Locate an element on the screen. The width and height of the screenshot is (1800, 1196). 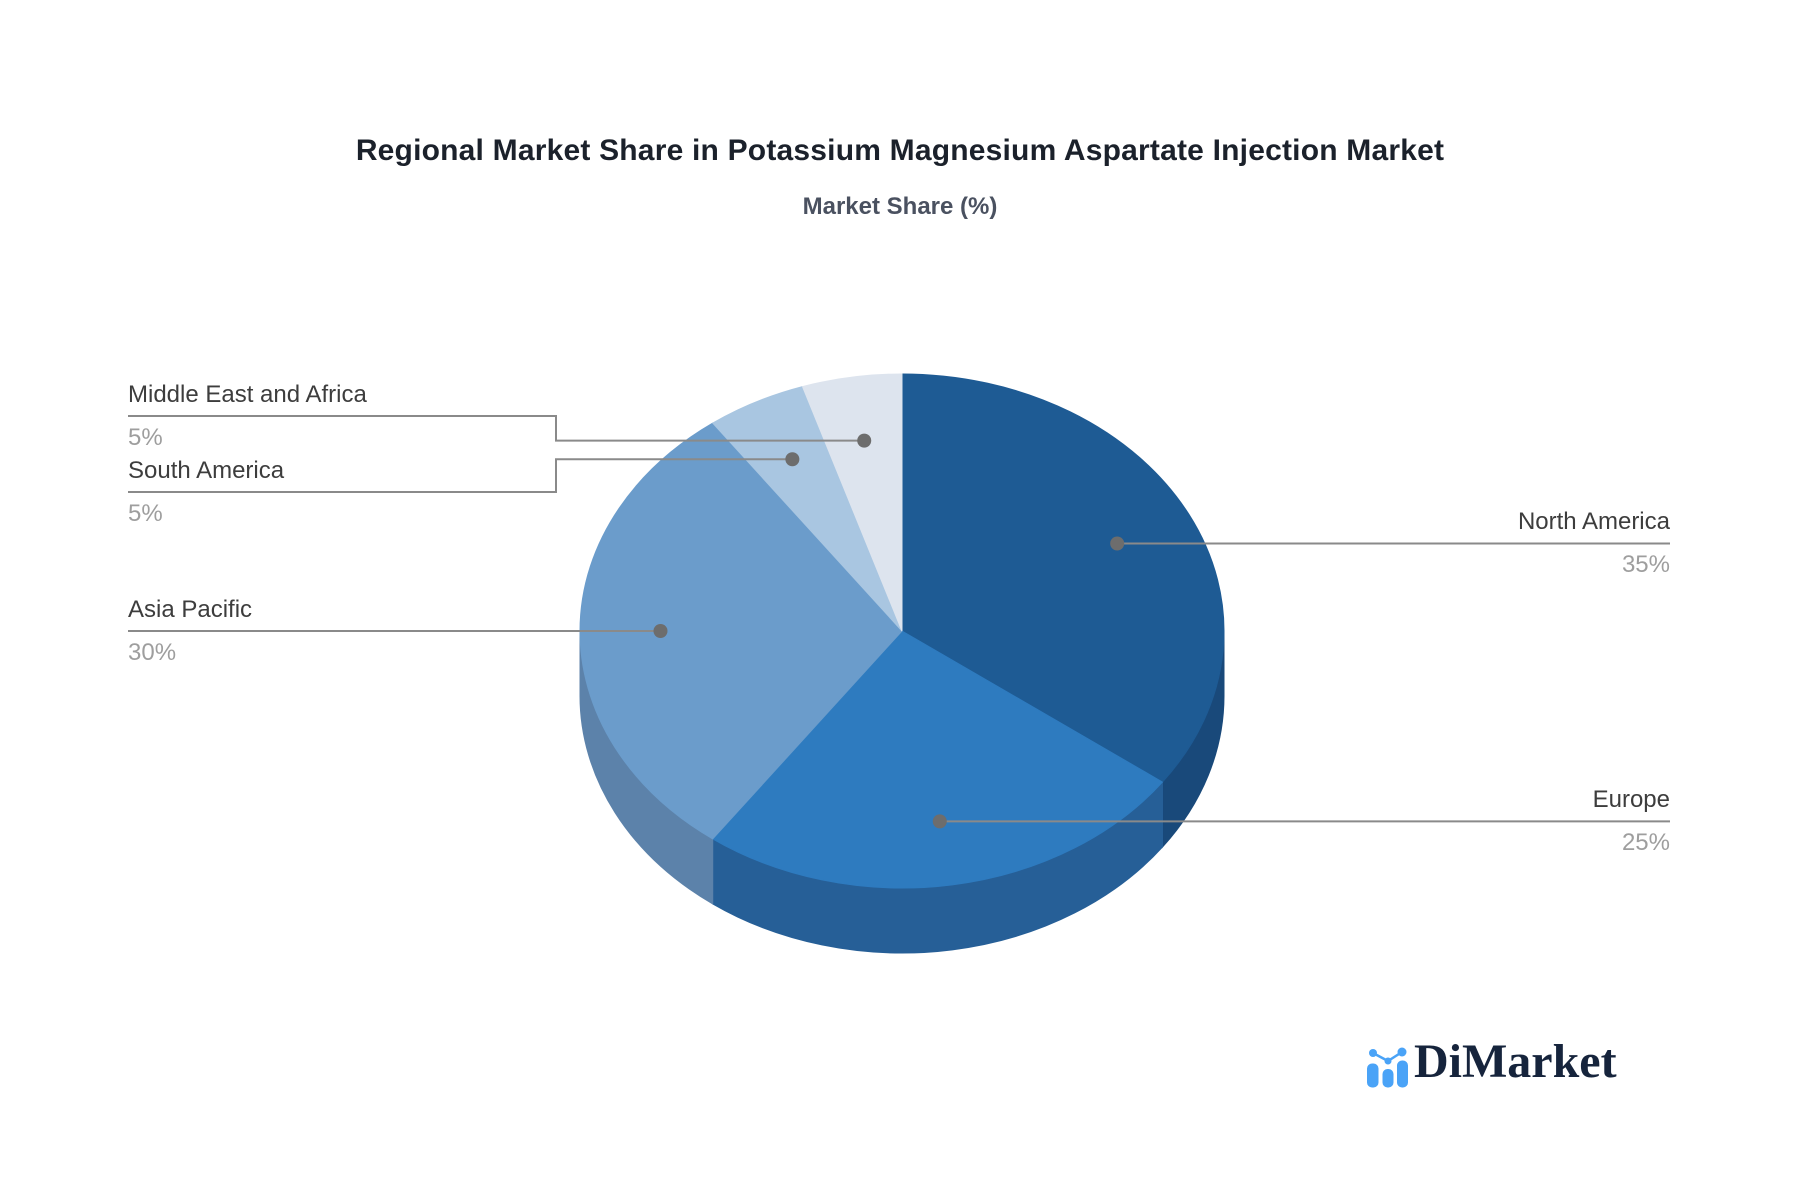
chart-subtitle: Market Share (%) is located at coordinates (900, 206).